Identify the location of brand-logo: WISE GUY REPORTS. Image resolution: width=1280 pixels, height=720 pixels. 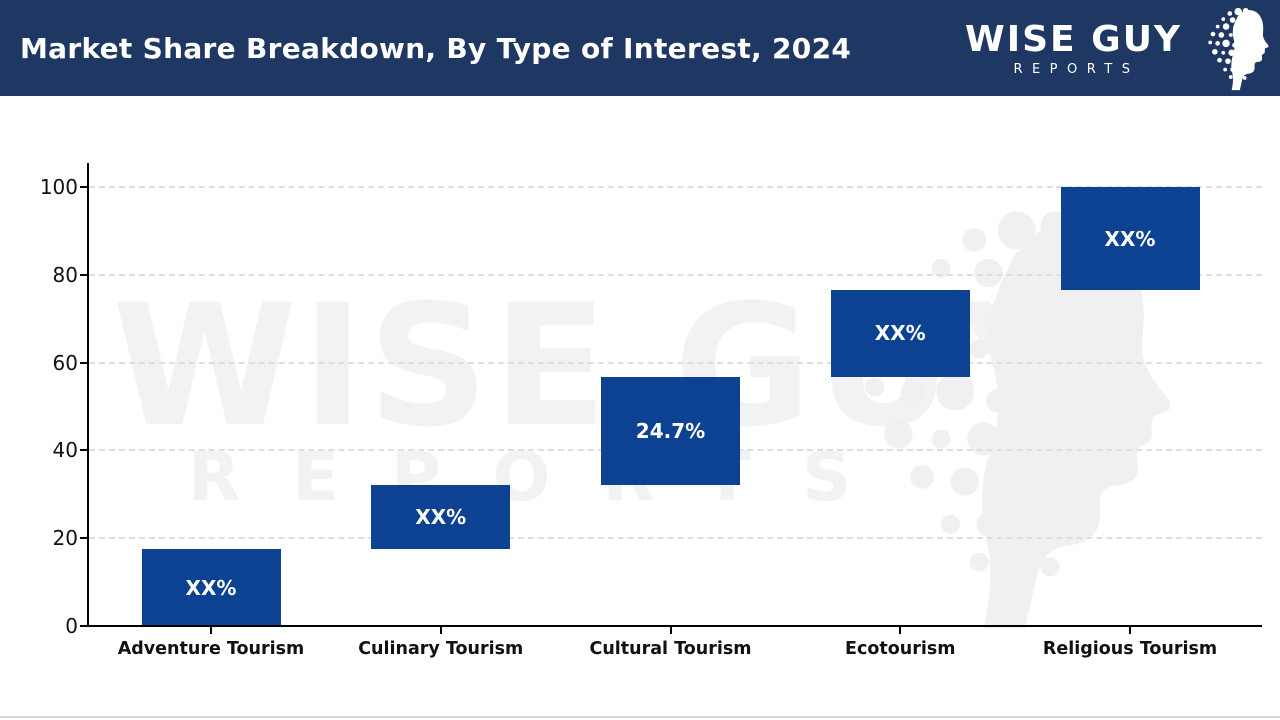
(1117, 49).